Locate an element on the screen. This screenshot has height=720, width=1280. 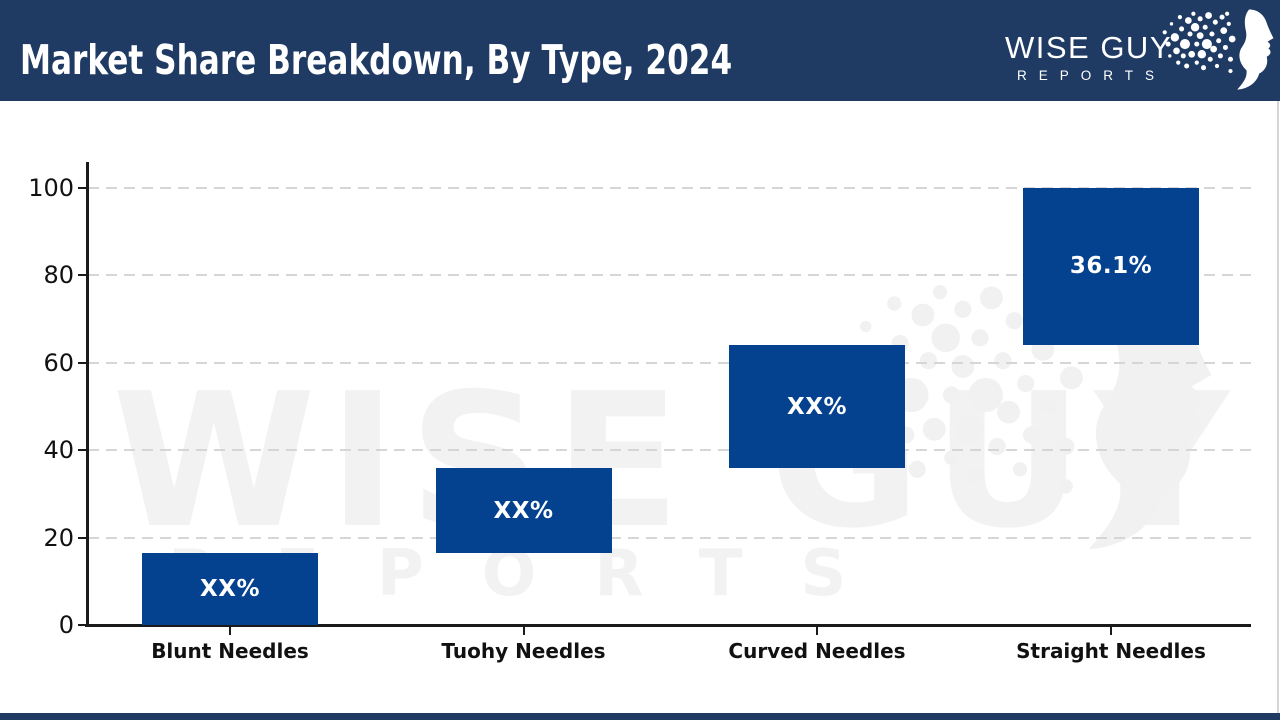
logo-wordmark-block: WISE GUY REPORTS is located at coordinates (1088, 57).